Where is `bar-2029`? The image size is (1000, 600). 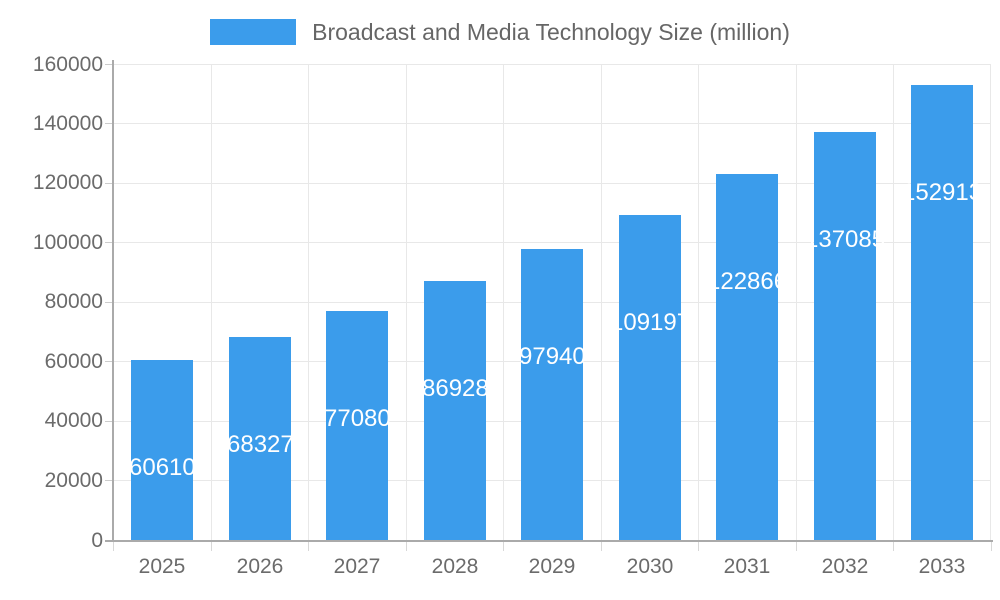
bar-2029 is located at coordinates (552, 394).